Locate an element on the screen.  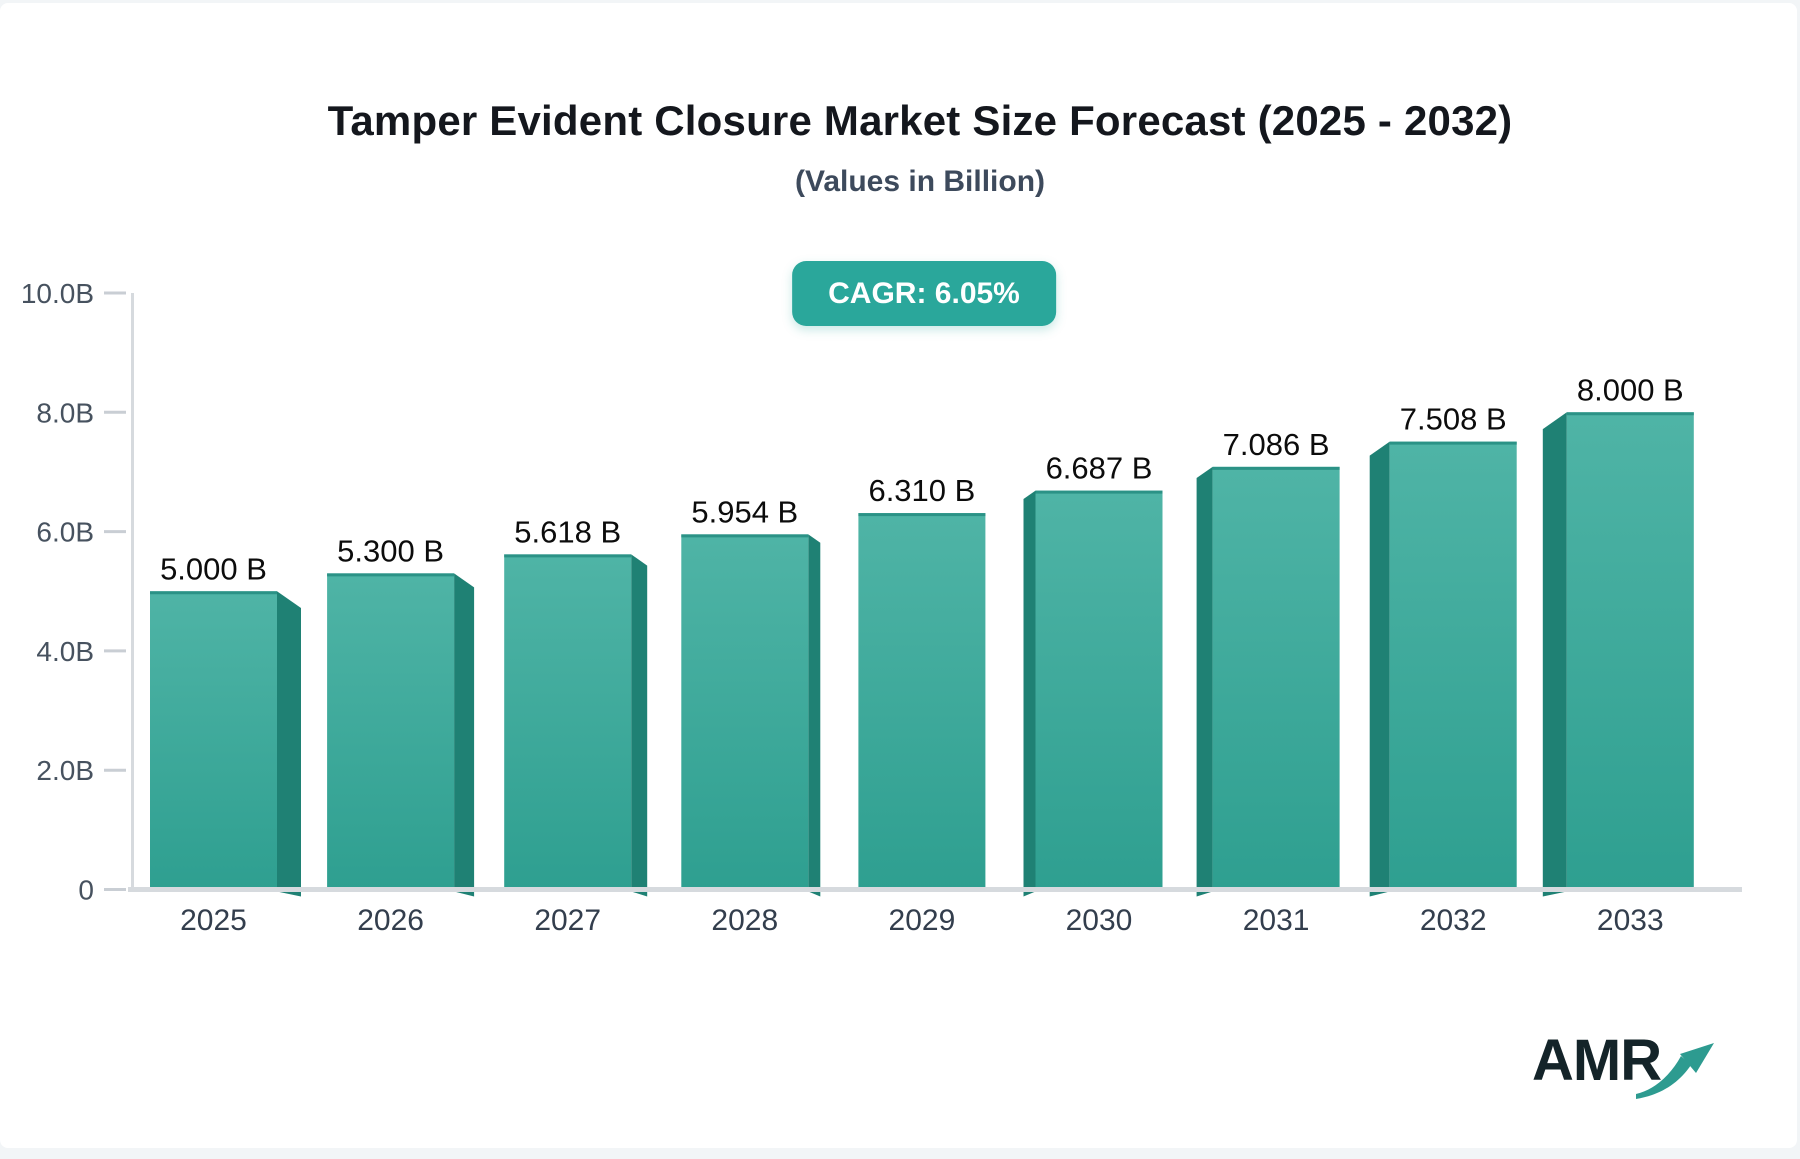
y-tick-label: 2.0B is located at coordinates (65, 770).